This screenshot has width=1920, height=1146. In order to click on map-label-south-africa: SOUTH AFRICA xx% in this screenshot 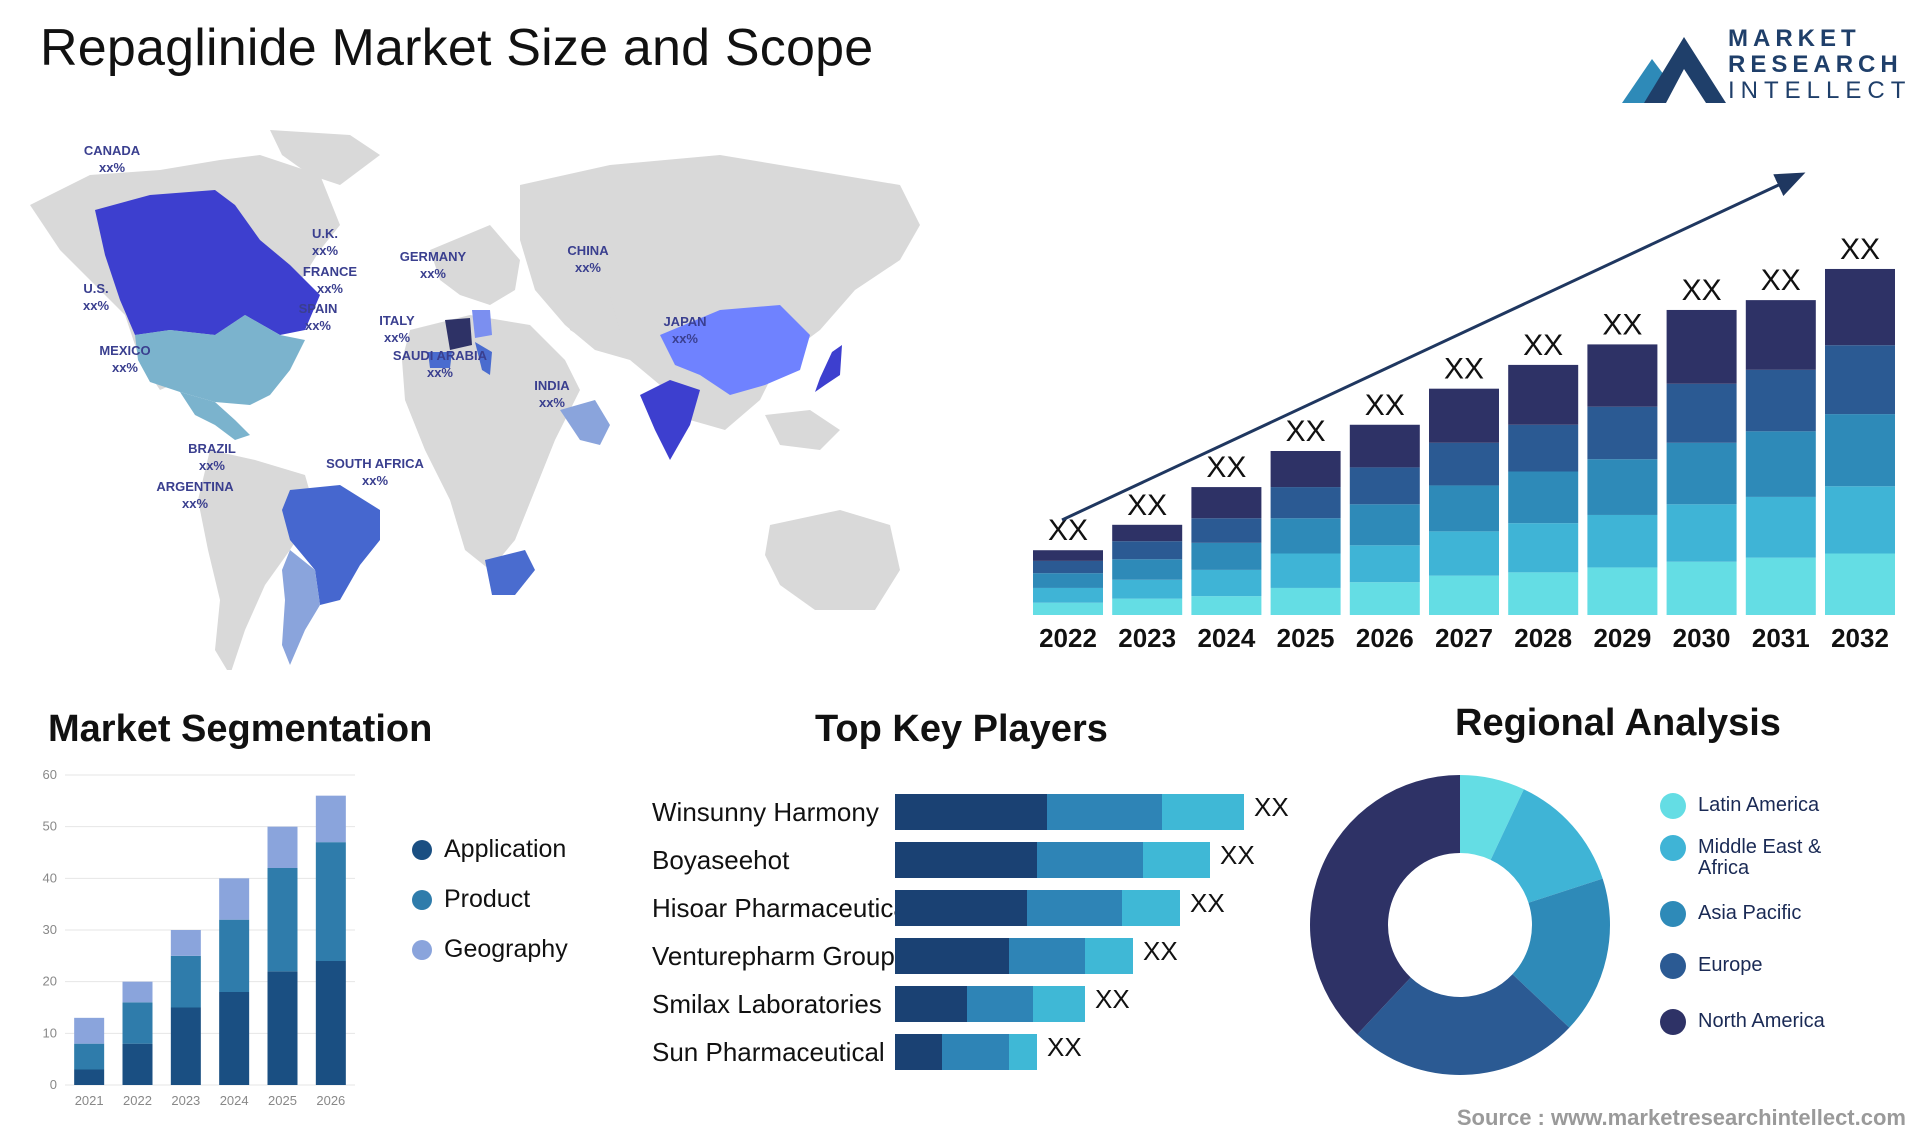, I will do `click(375, 472)`.